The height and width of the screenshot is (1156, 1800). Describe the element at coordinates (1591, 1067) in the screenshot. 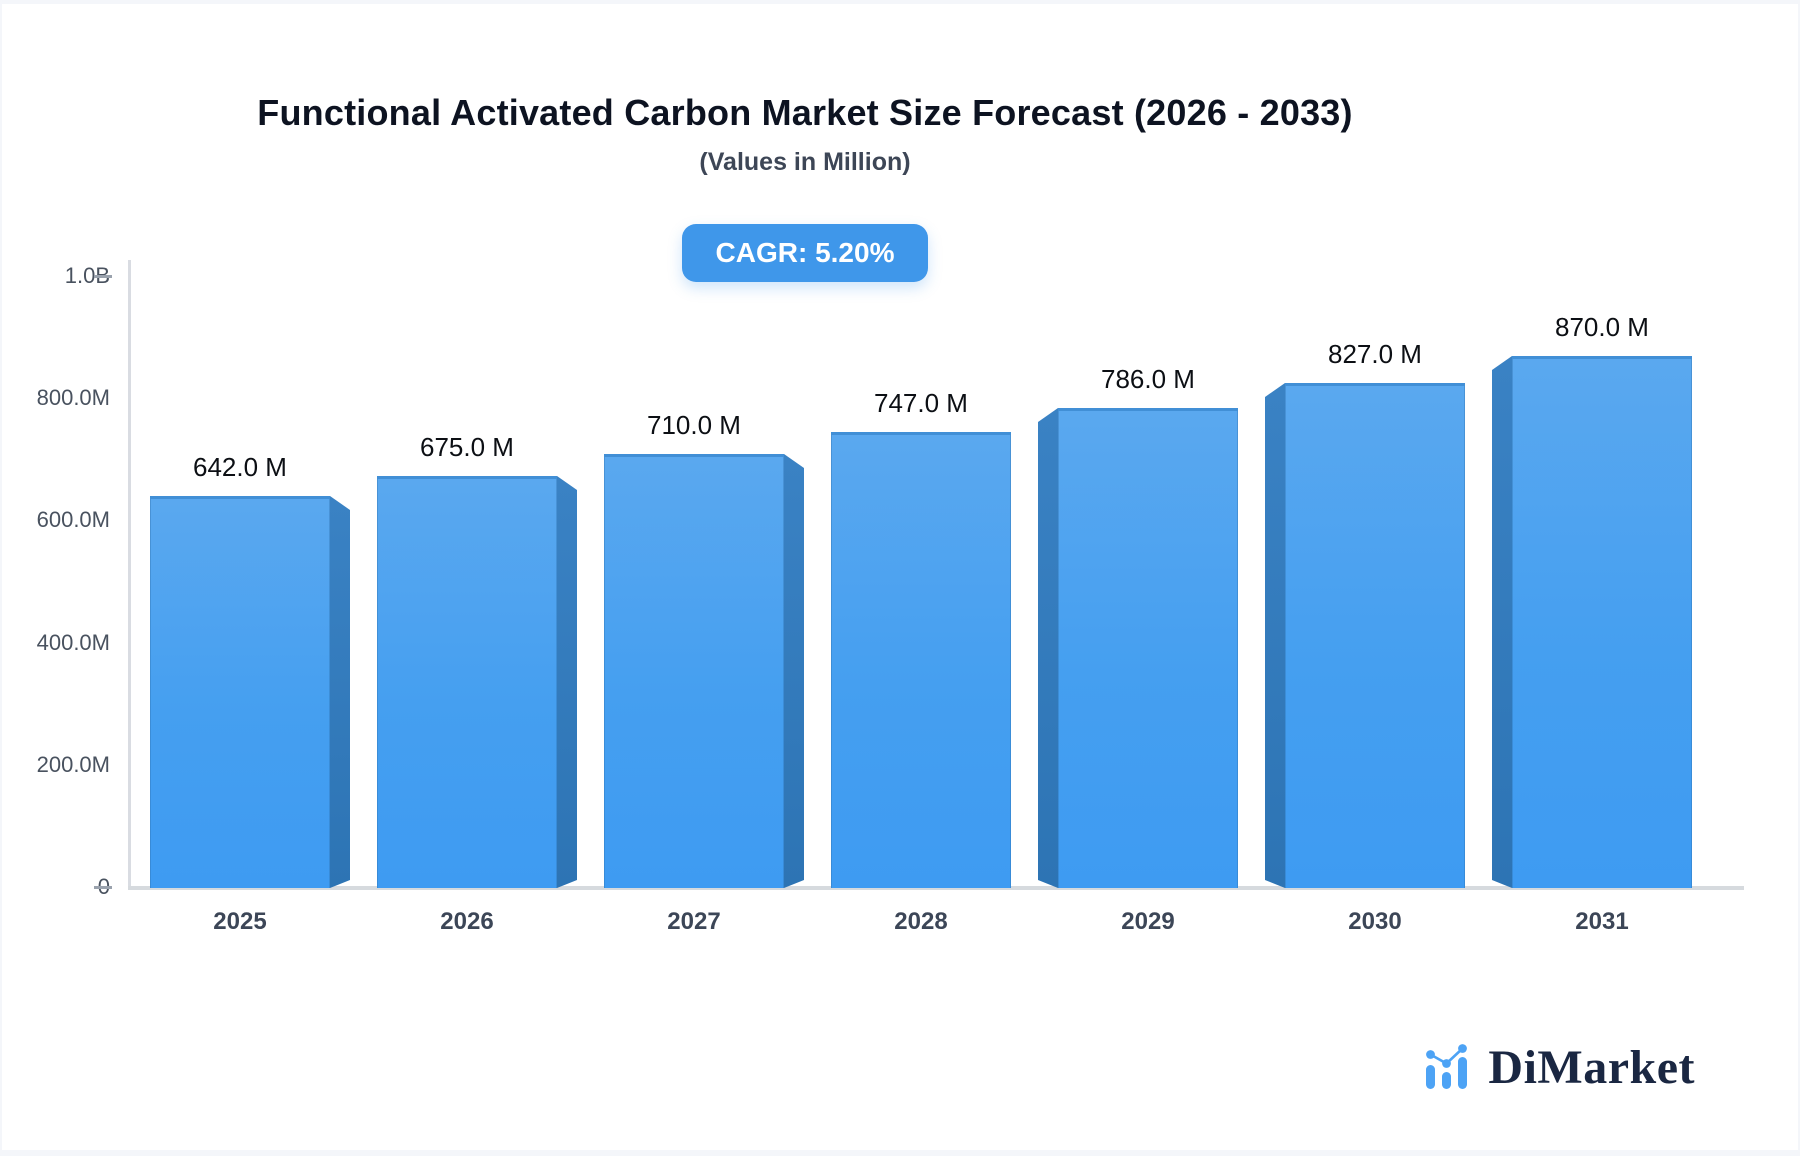

I see `brand-wordmark: DiMarket` at that location.